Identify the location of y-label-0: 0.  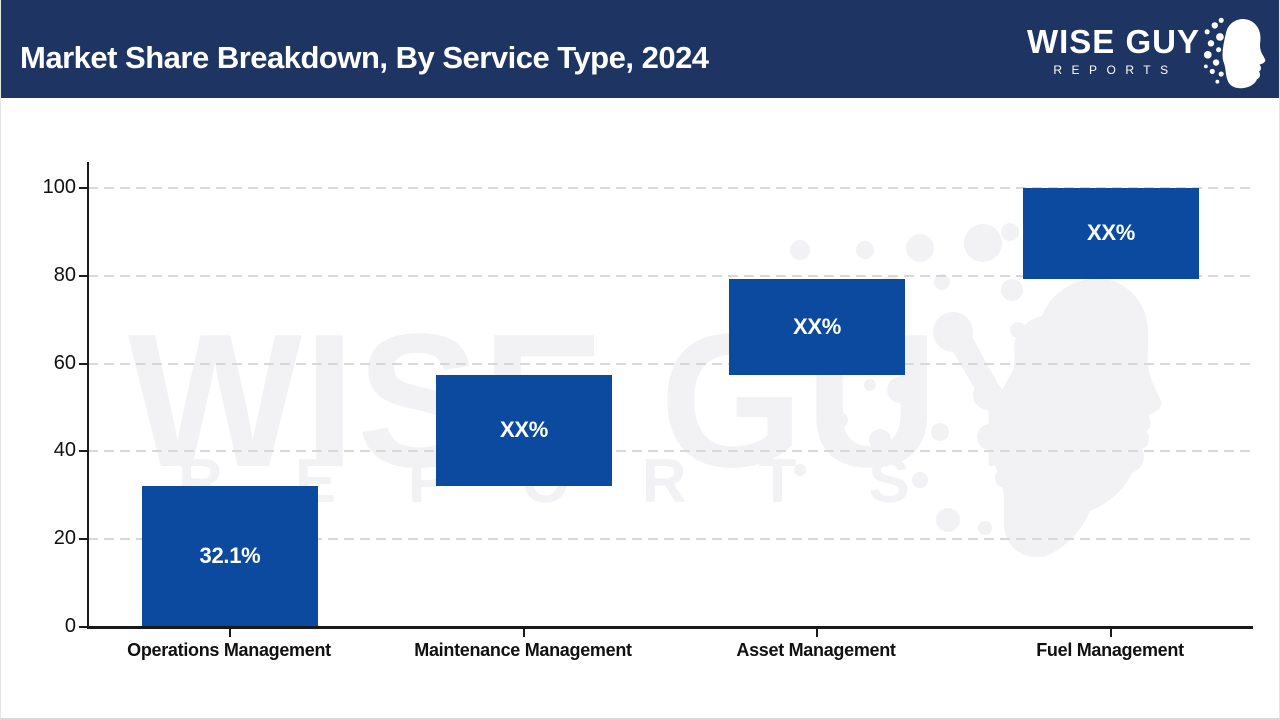
(70, 626).